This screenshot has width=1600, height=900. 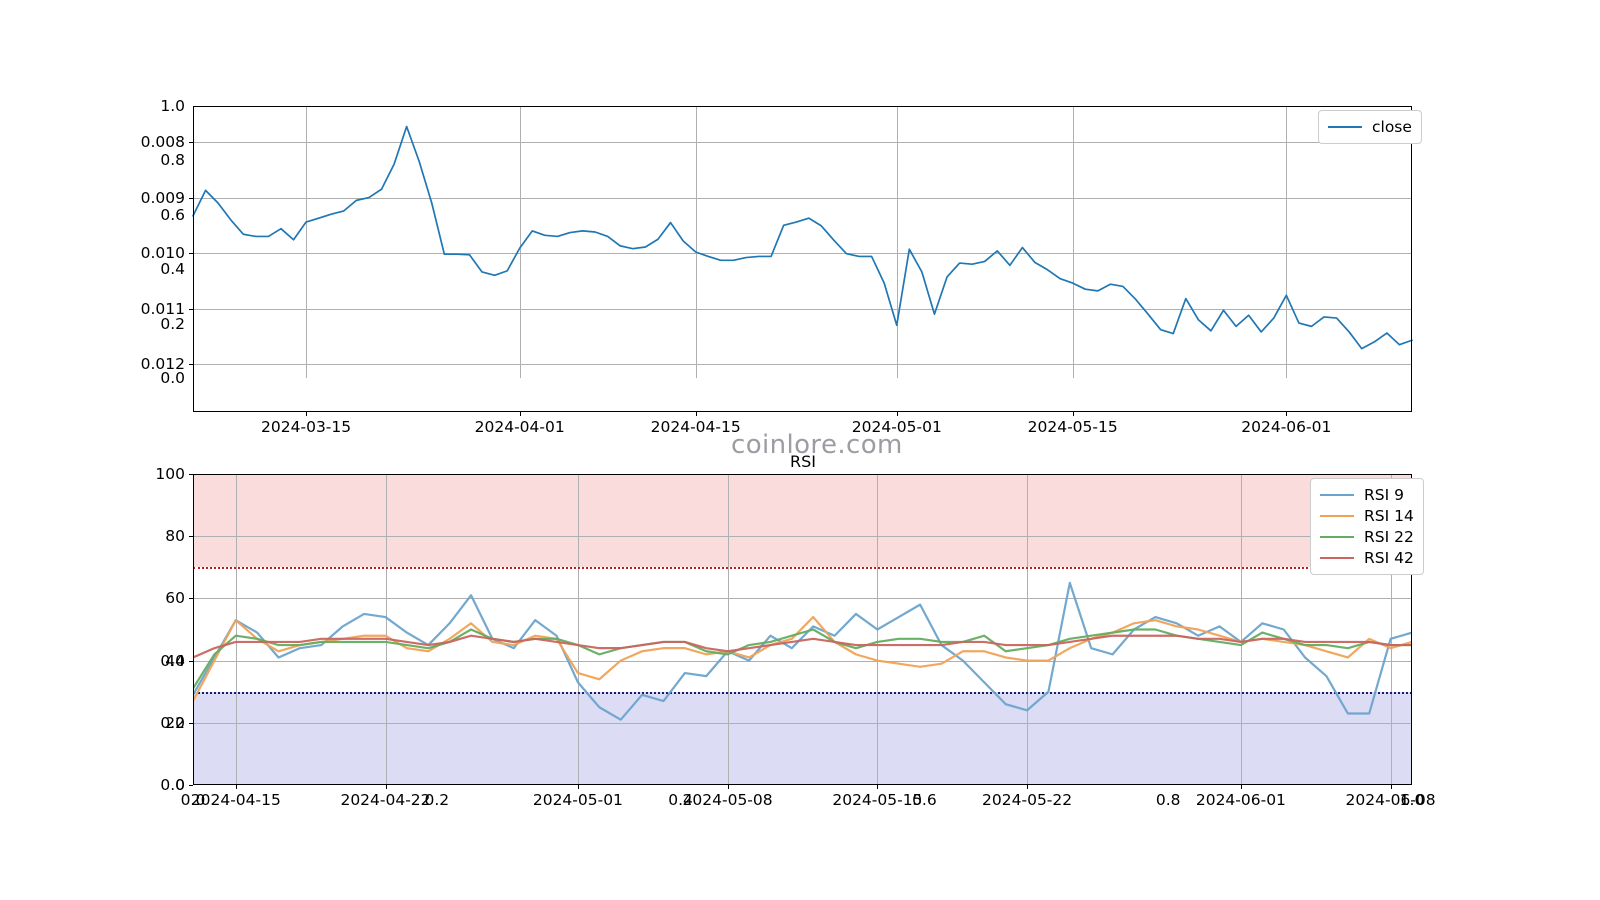 What do you see at coordinates (170, 474) in the screenshot?
I see `rsi-y-tick-label: 100` at bounding box center [170, 474].